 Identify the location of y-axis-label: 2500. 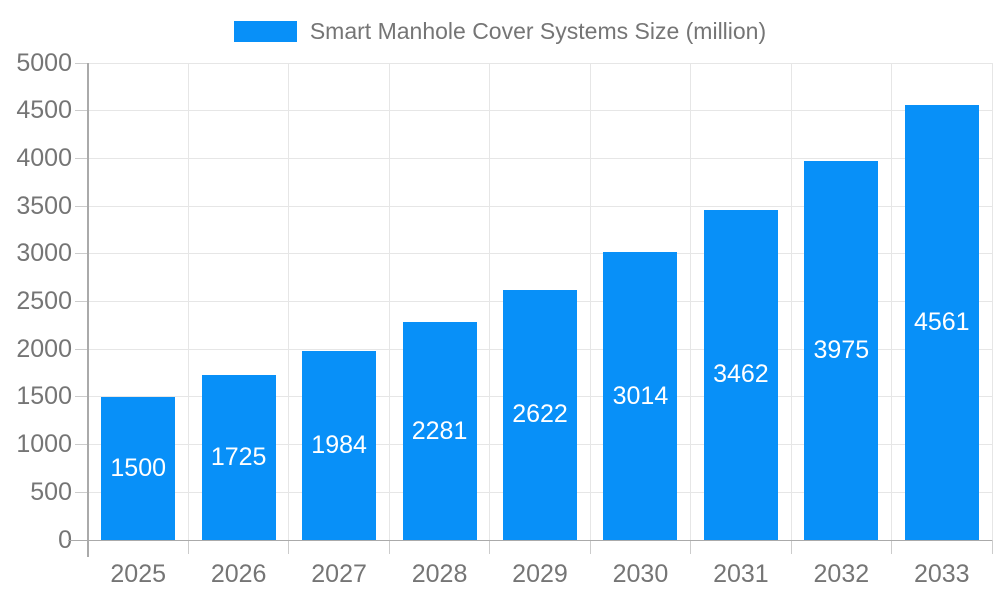
(44, 301).